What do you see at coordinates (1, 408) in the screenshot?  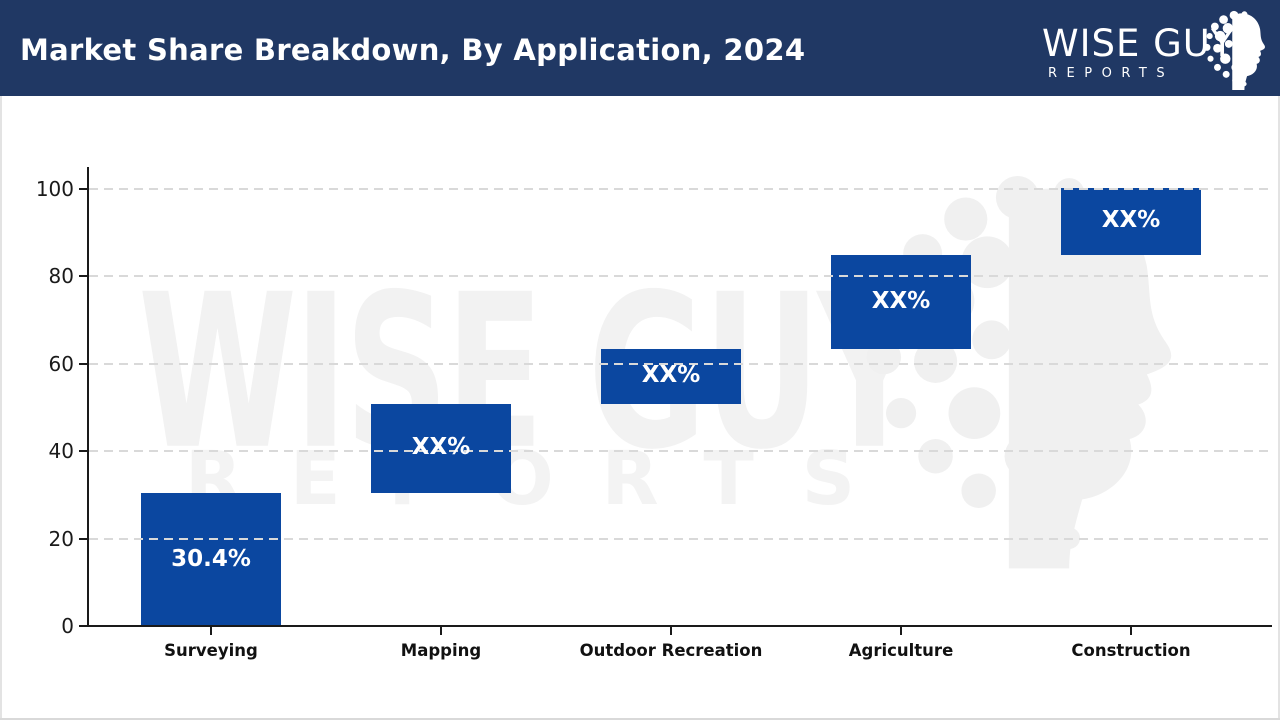 I see `page-edge-left` at bounding box center [1, 408].